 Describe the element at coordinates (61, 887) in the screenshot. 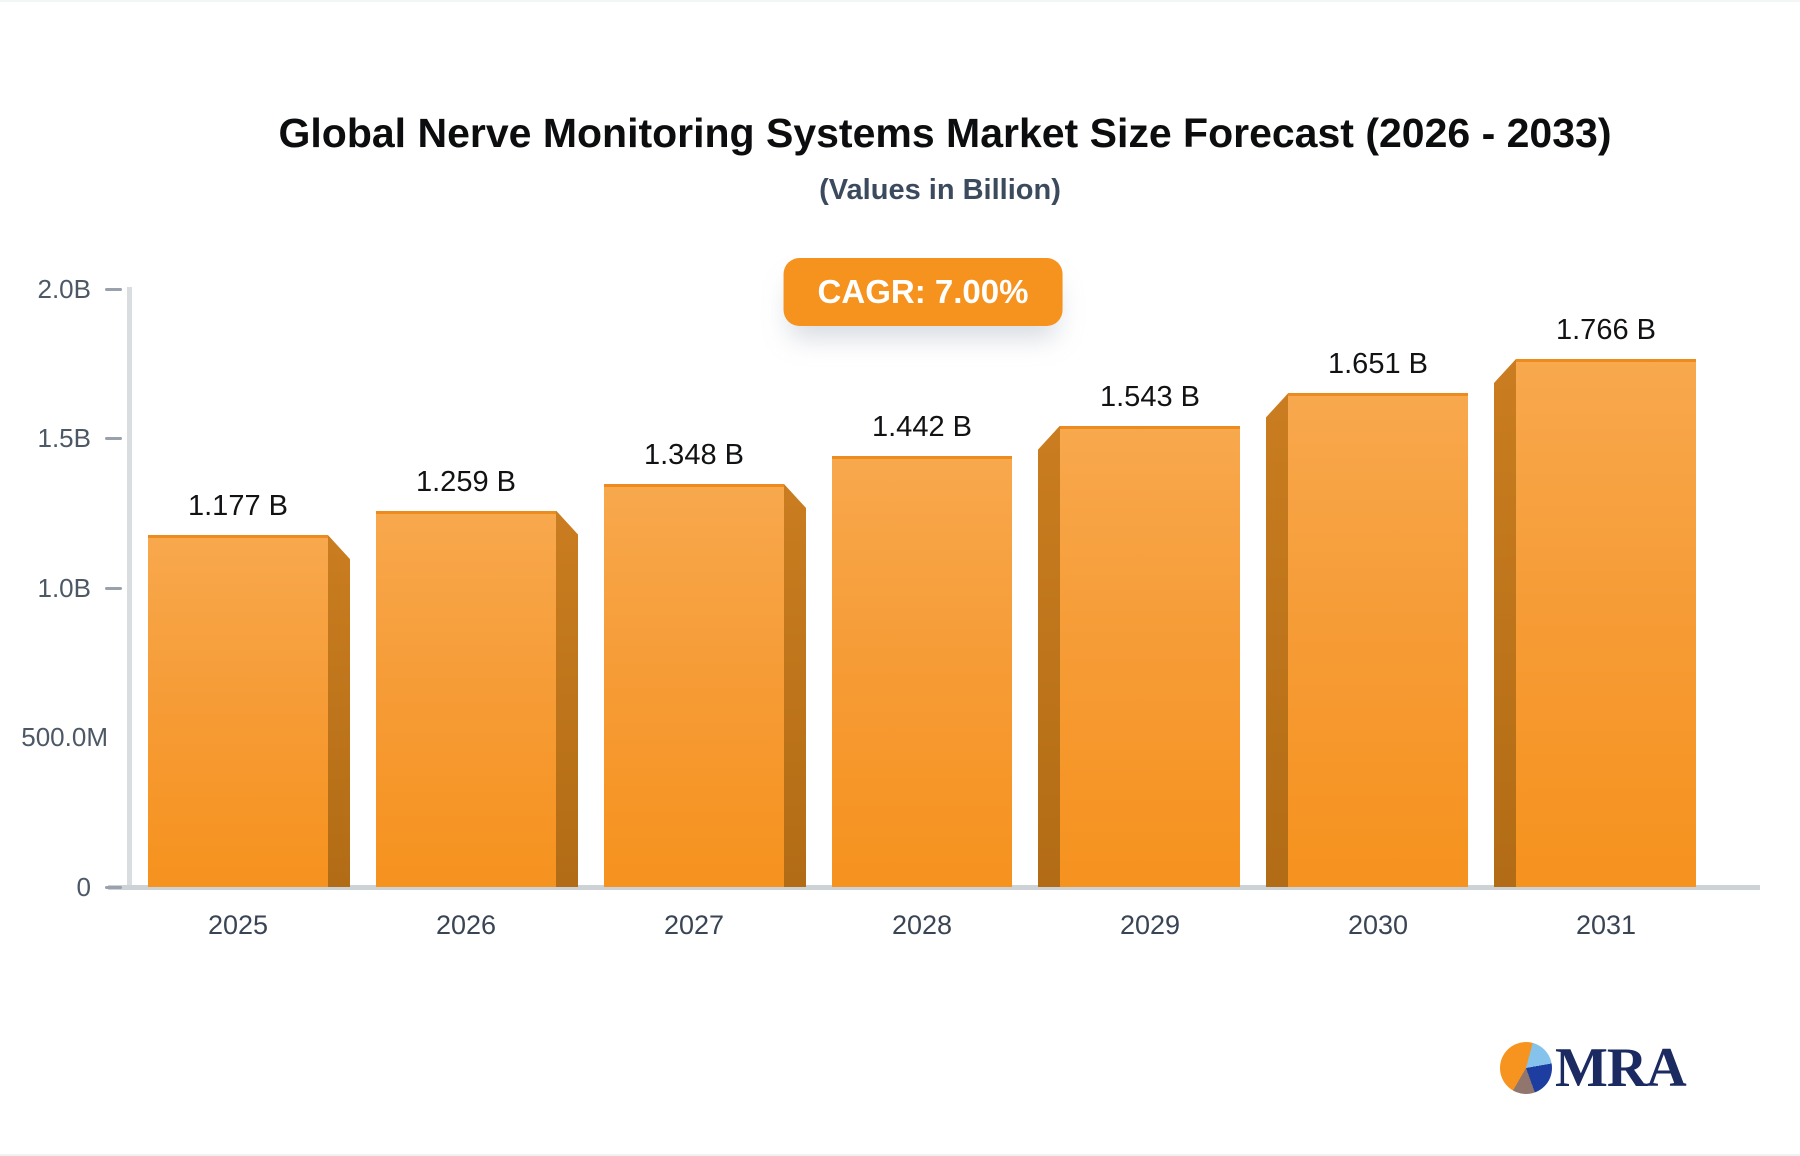

I see `y-axis-tick: 0` at that location.